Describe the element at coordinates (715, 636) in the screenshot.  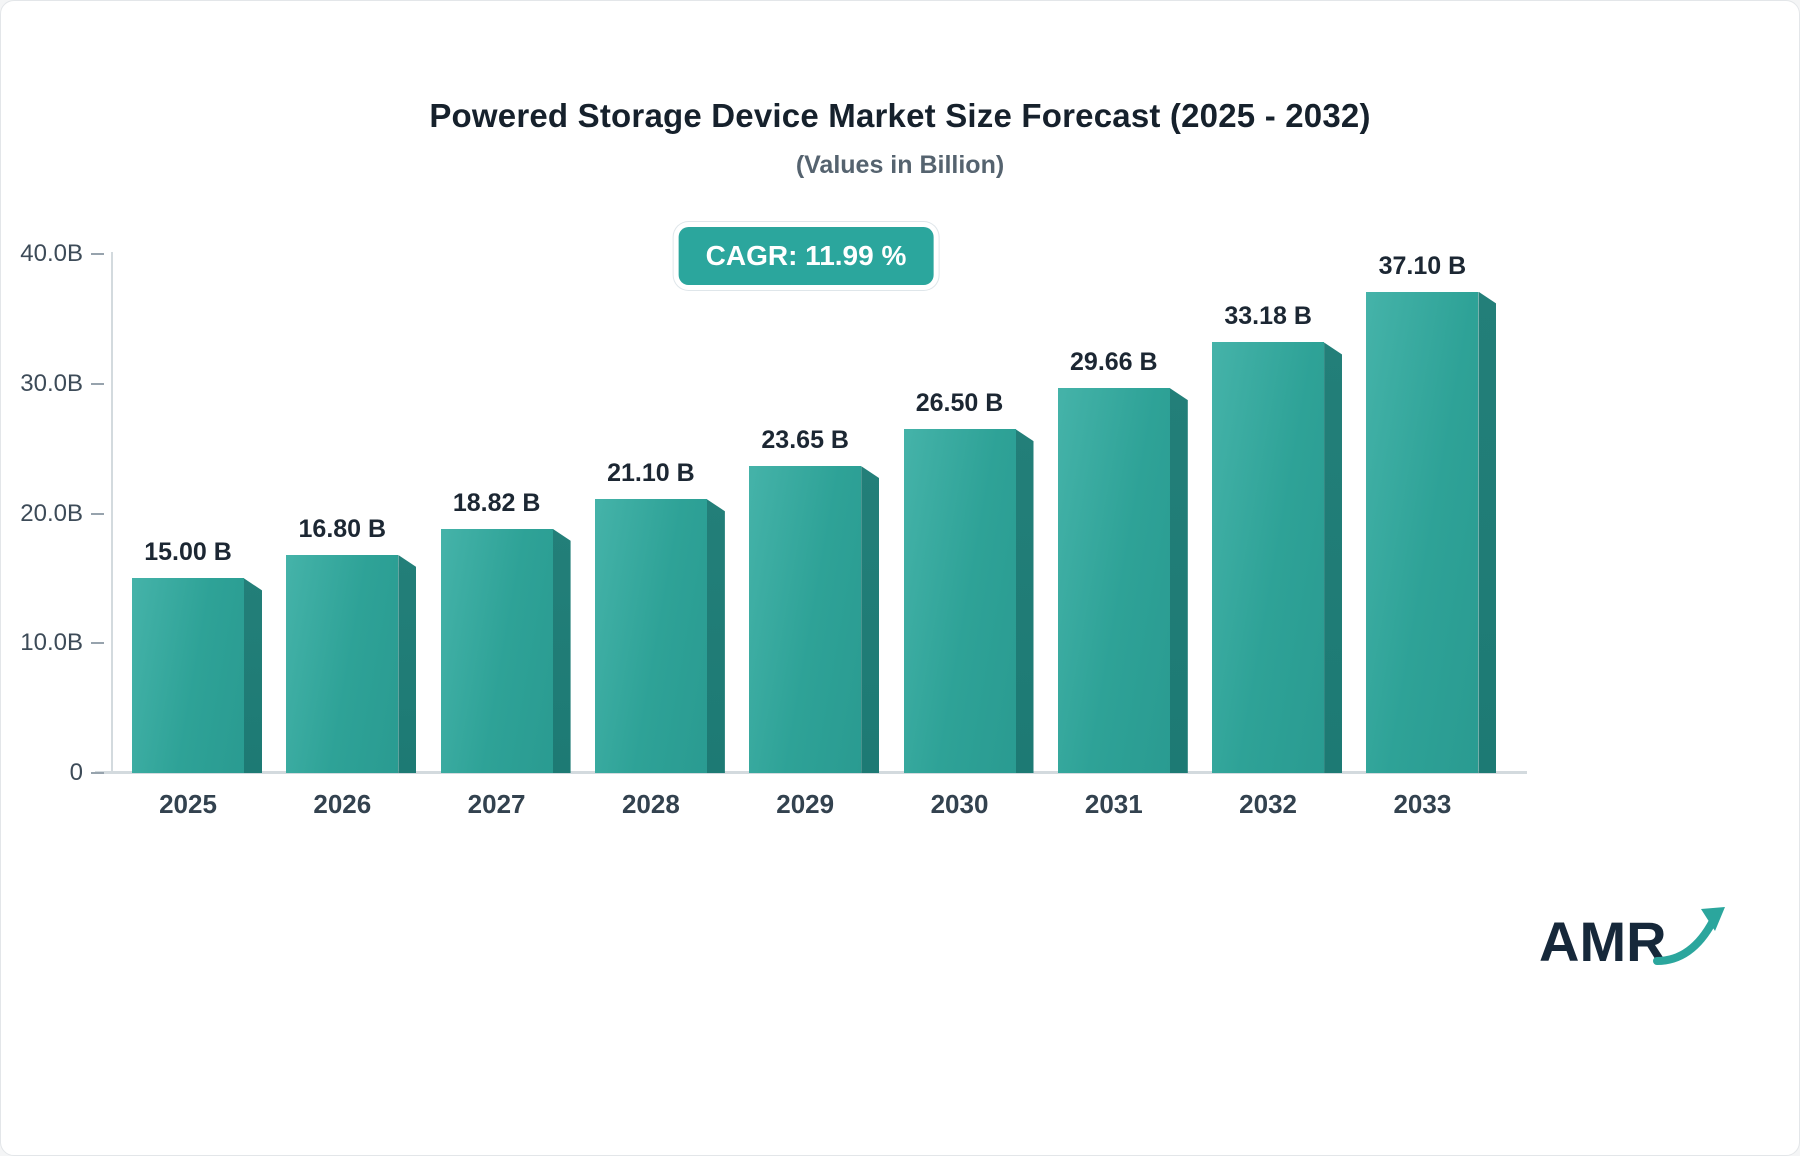
I see `bar-side-2028` at that location.